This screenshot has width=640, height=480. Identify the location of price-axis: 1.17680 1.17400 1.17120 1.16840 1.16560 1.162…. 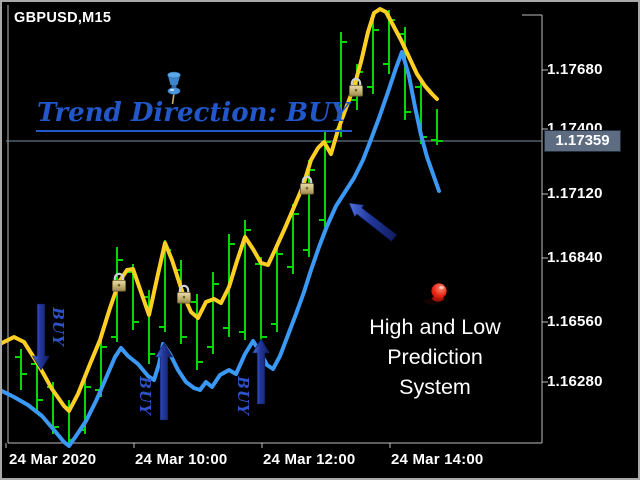
(590, 222).